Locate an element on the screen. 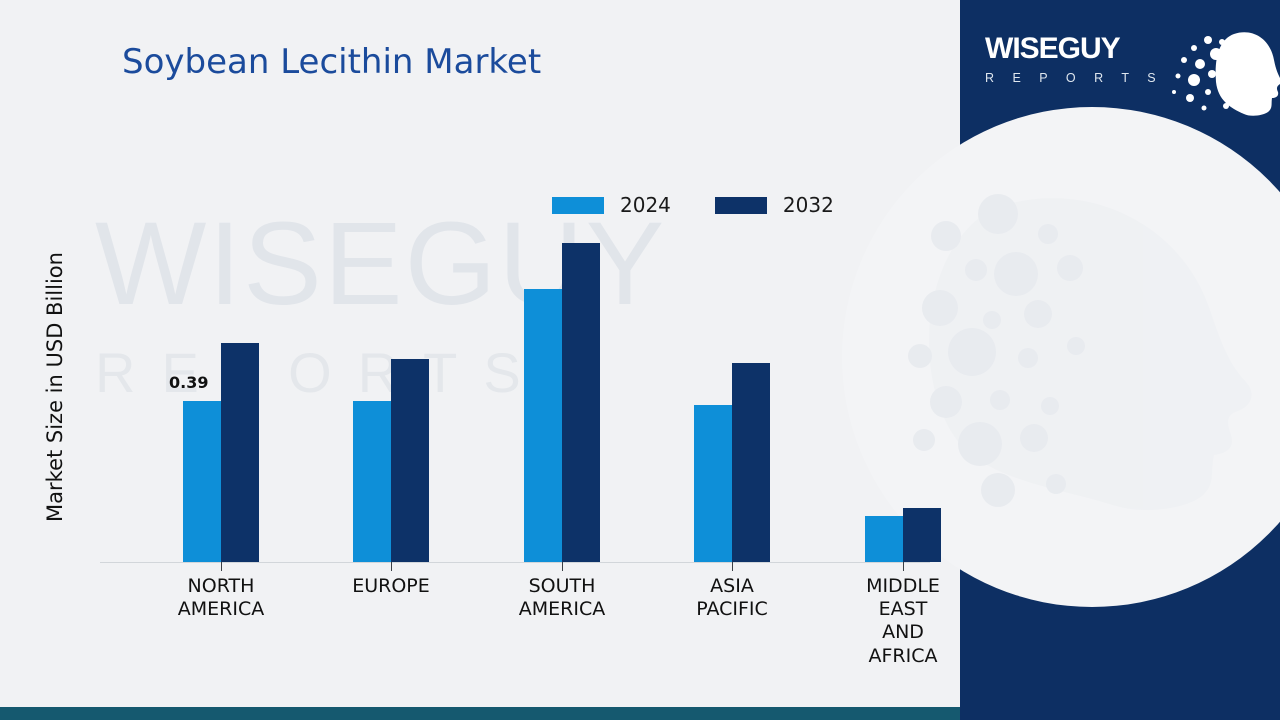 This screenshot has width=1280, height=720. legend-item-2024: 2024 is located at coordinates (611, 205).